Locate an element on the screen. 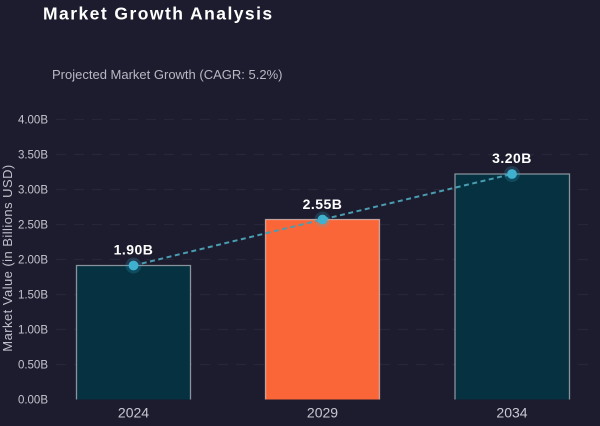 The width and height of the screenshot is (600, 426). svg-text: 2.00B is located at coordinates (33, 261).